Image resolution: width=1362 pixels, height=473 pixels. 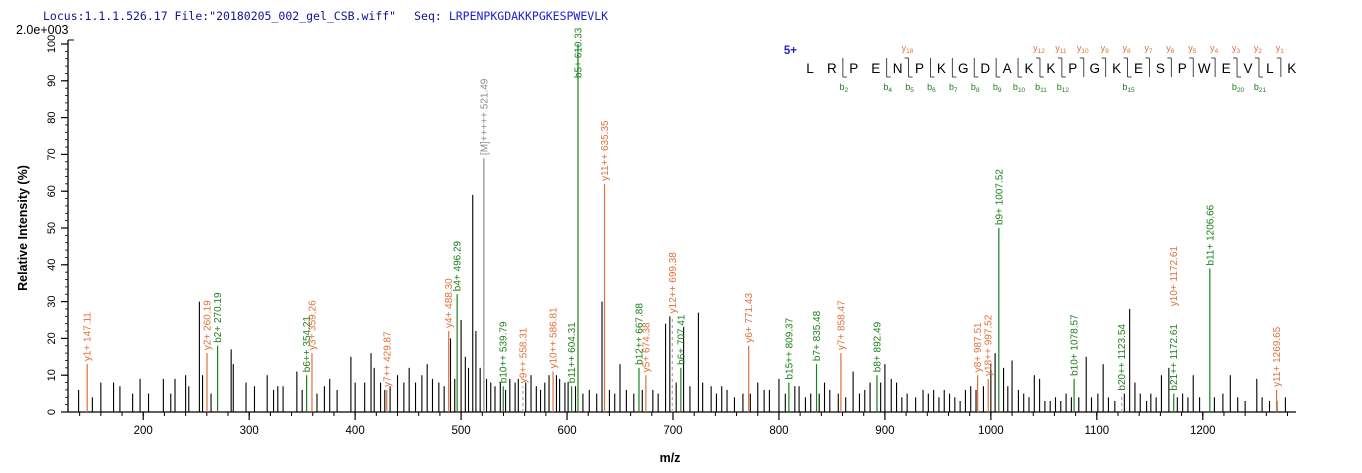 What do you see at coordinates (817, 335) in the screenshot?
I see `peak-label: b7+ 835.48` at bounding box center [817, 335].